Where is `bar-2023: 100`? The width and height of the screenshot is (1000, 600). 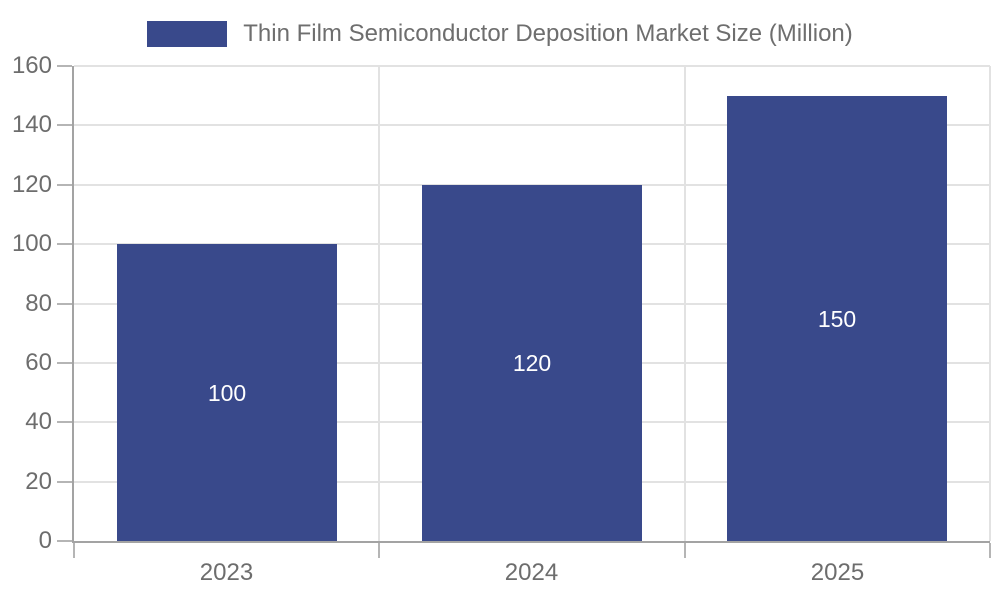 bar-2023: 100 is located at coordinates (227, 392).